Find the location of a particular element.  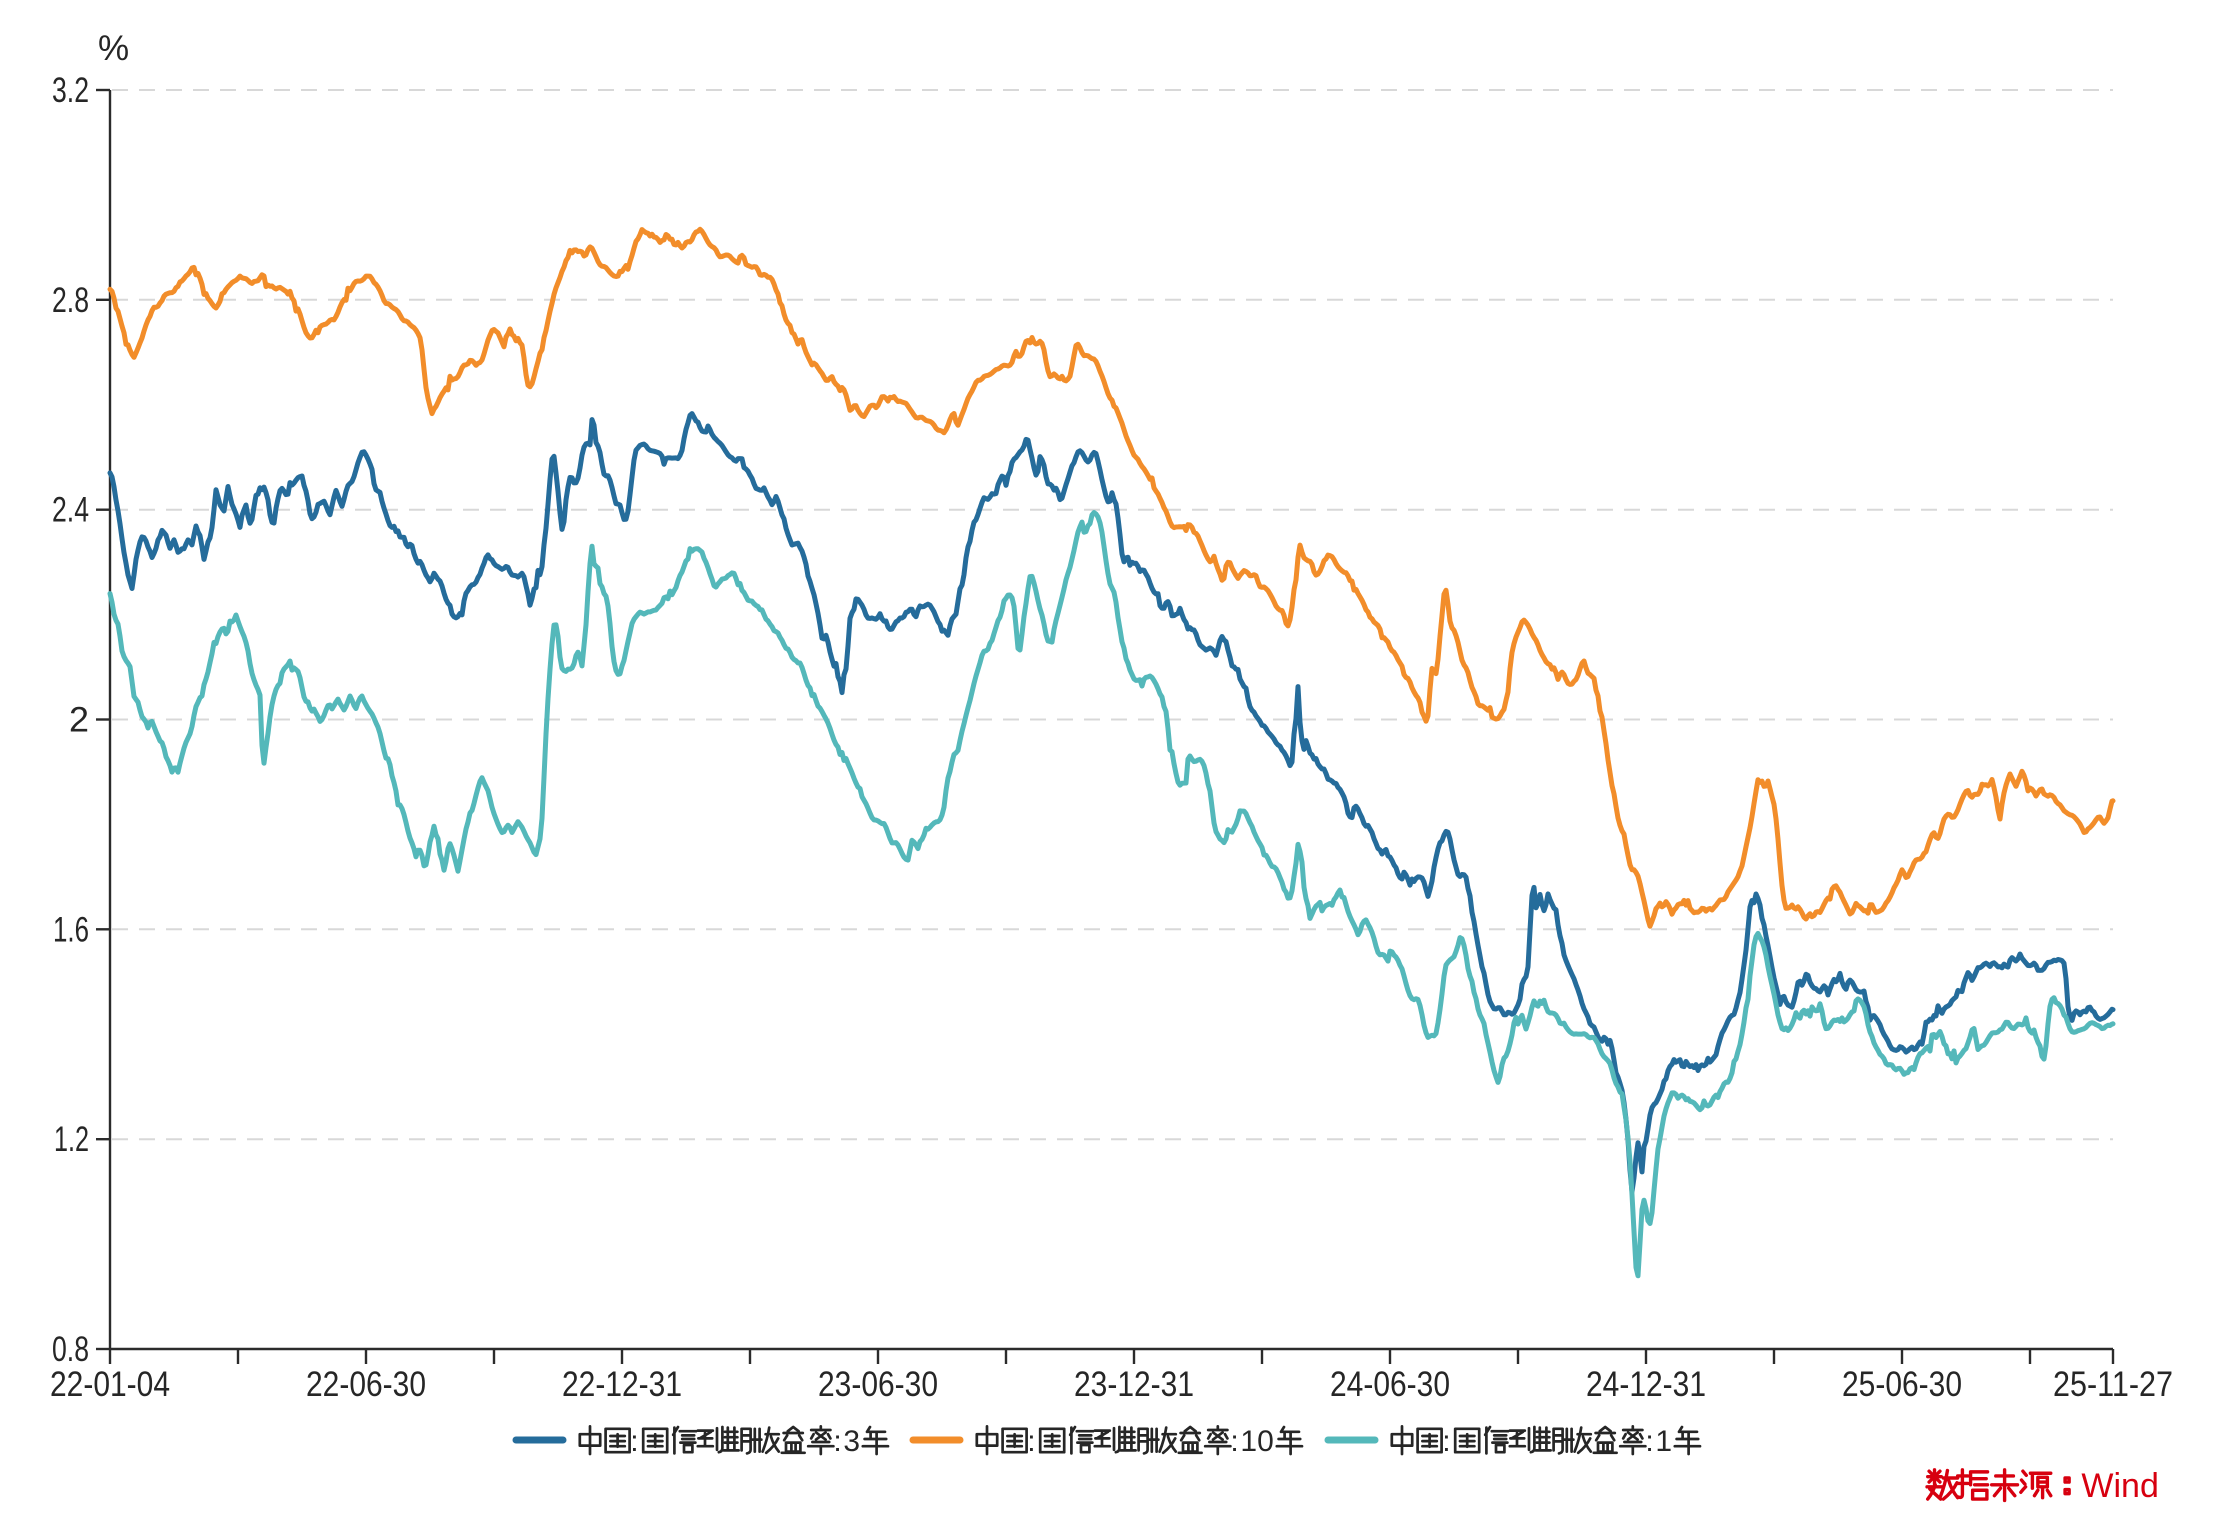

svg-text: 23-06-30 is located at coordinates (878, 1384).